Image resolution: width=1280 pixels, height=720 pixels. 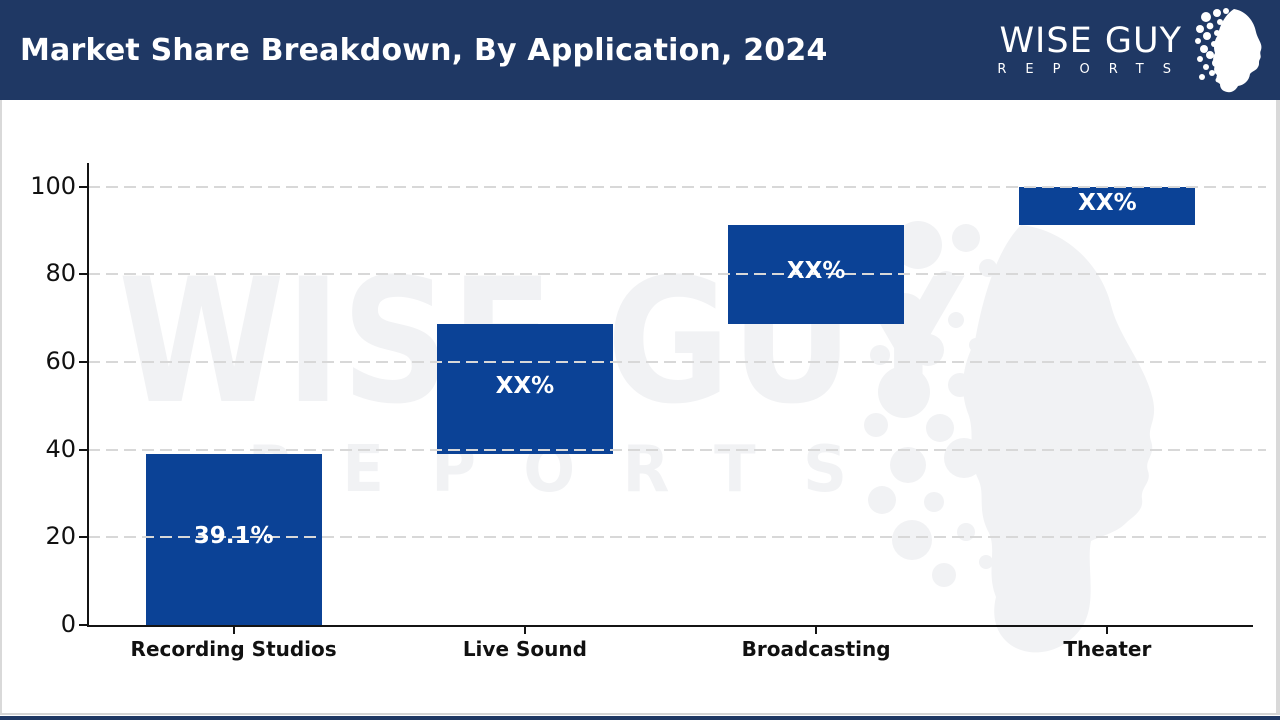 I want to click on bar-live-sound, so click(x=524, y=388).